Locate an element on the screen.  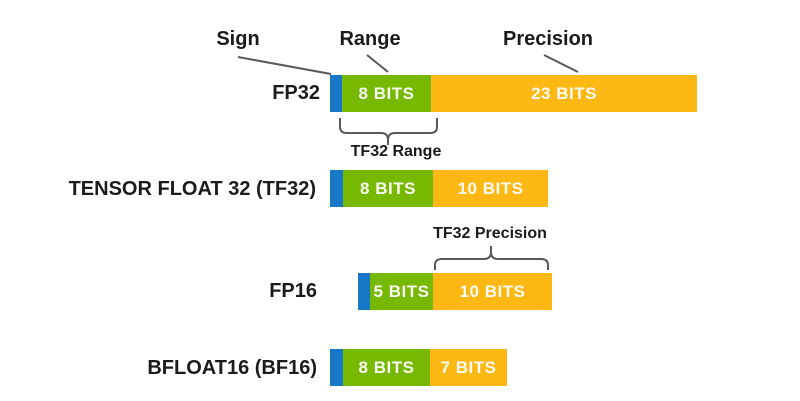
sign-header-label: Sign is located at coordinates (238, 39).